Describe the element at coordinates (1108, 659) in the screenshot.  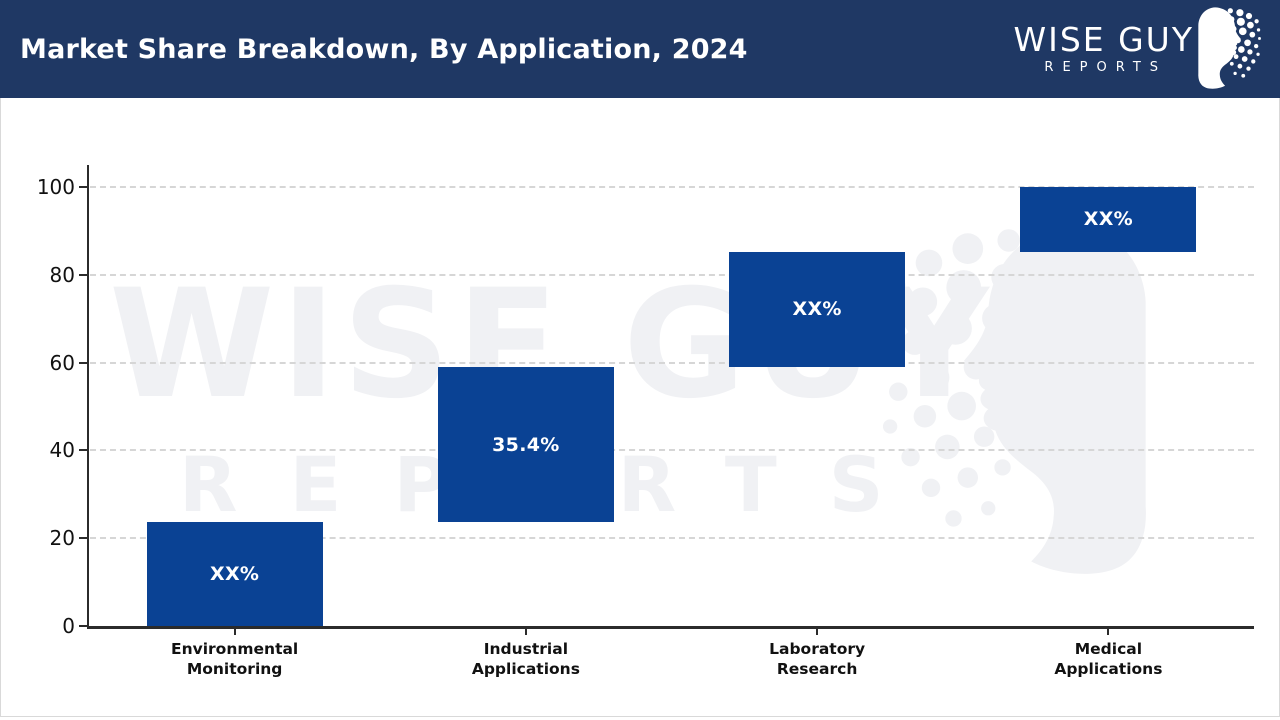
I see `x-category-label-medical-applications: Medical Applications` at that location.